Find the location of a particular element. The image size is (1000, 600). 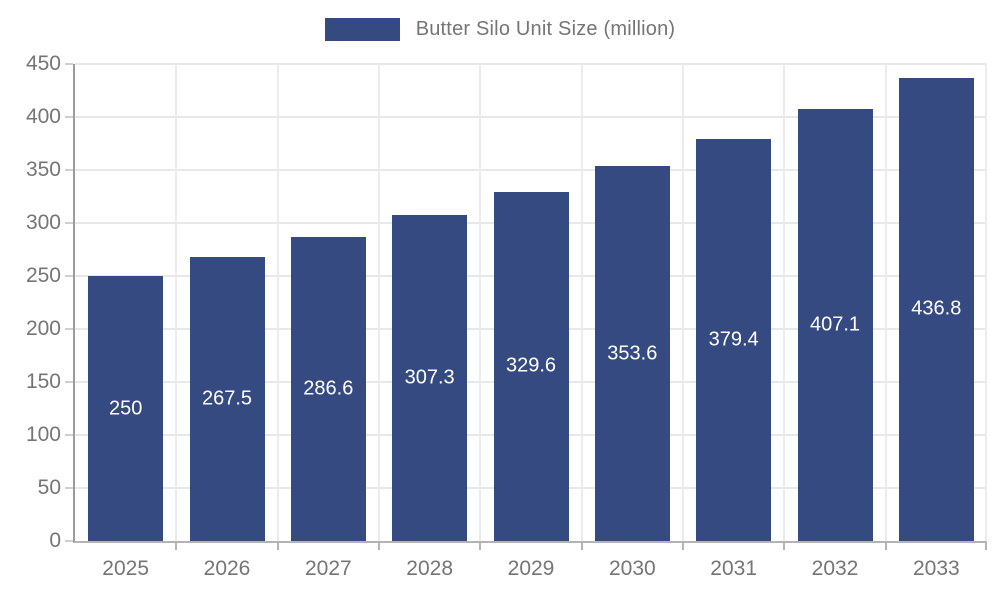

y-axis-tick-label: 400 is located at coordinates (43, 116).